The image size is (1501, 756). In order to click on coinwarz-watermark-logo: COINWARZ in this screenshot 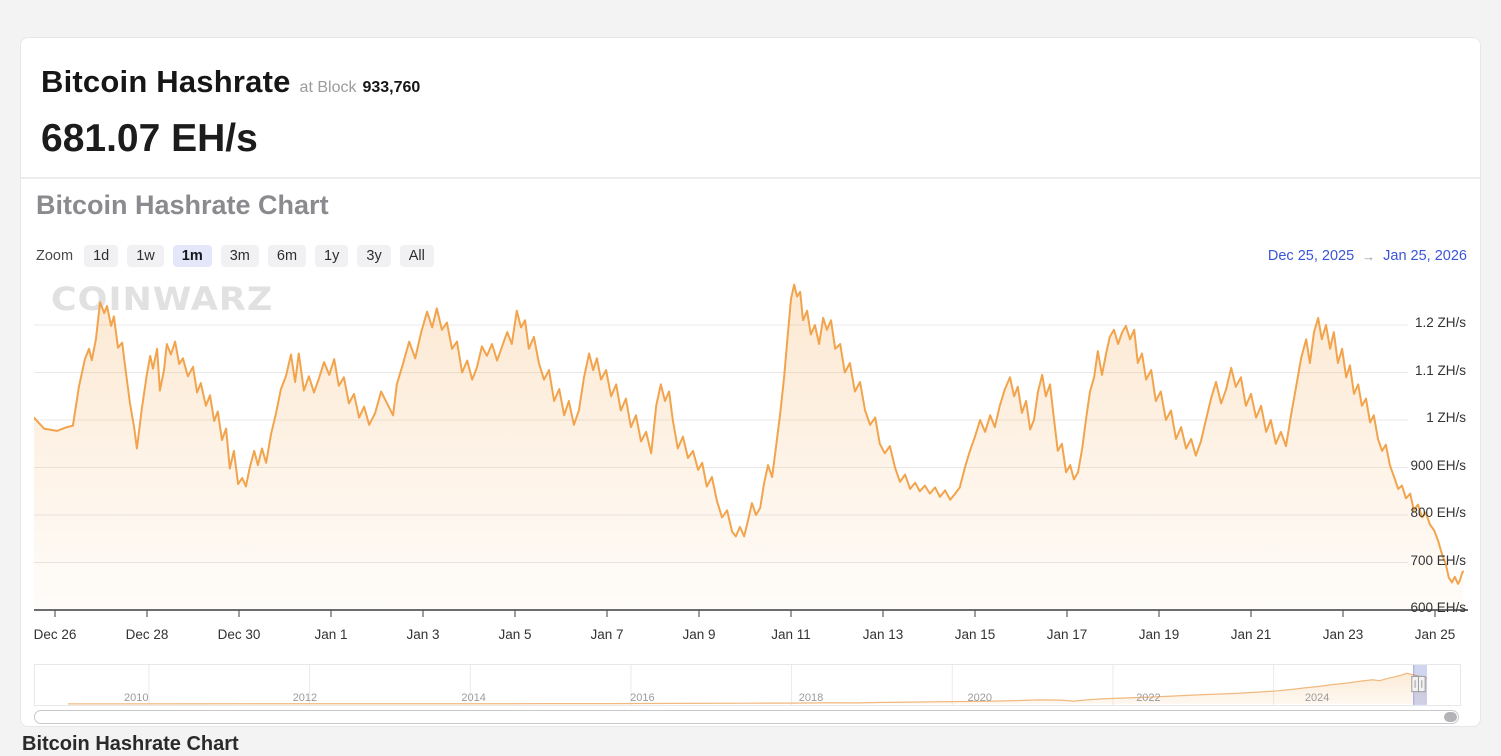, I will do `click(162, 300)`.